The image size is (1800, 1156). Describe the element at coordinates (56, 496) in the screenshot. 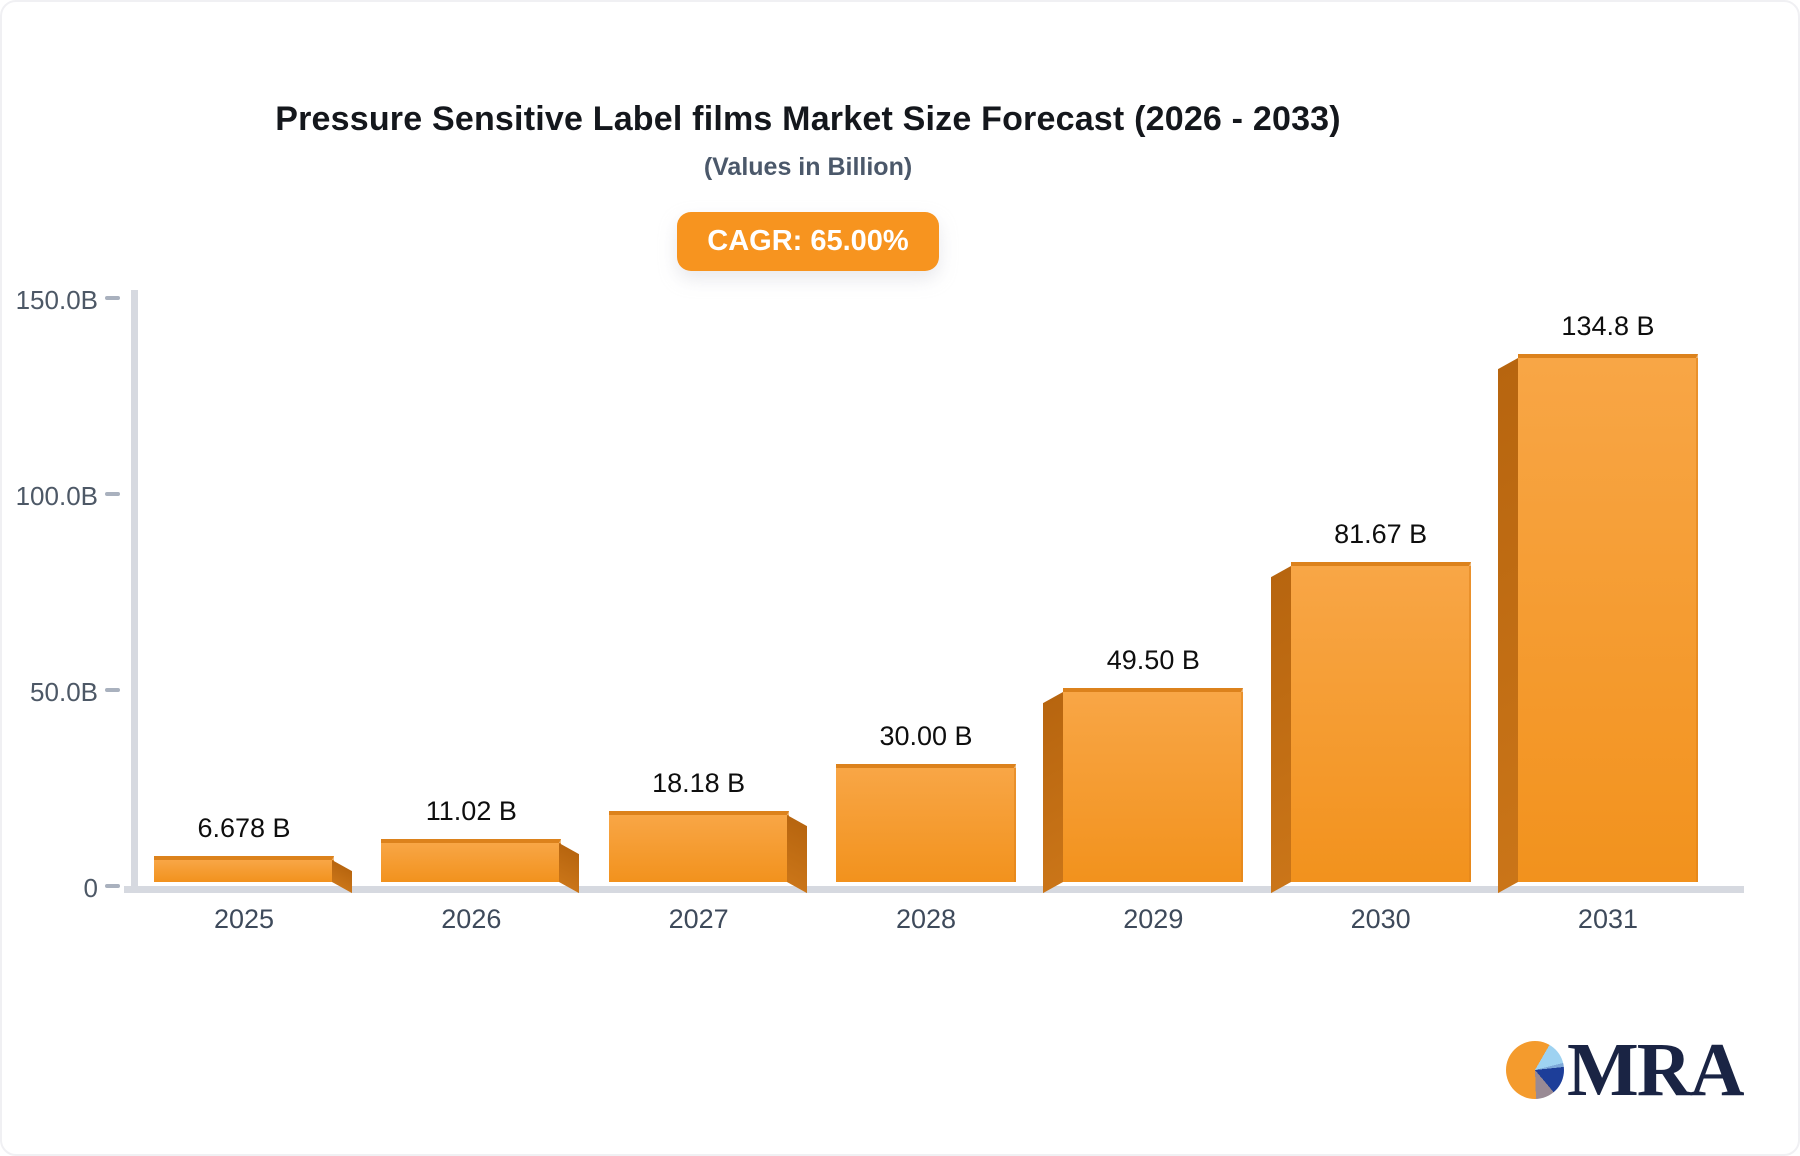

I see `y-axis-tick-label: 100.0B` at that location.